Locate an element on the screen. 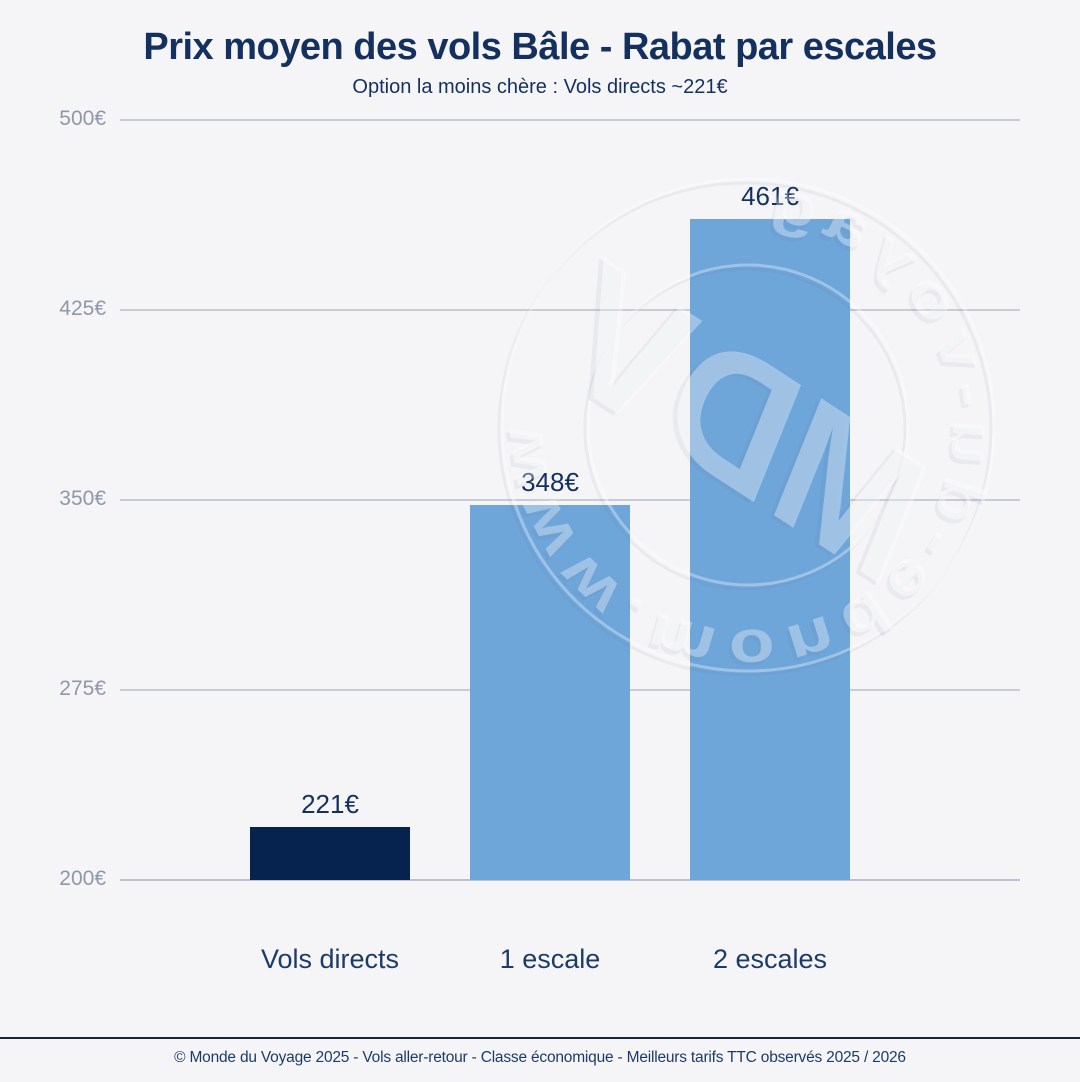 The height and width of the screenshot is (1082, 1080). bar-2-escales is located at coordinates (770, 549).